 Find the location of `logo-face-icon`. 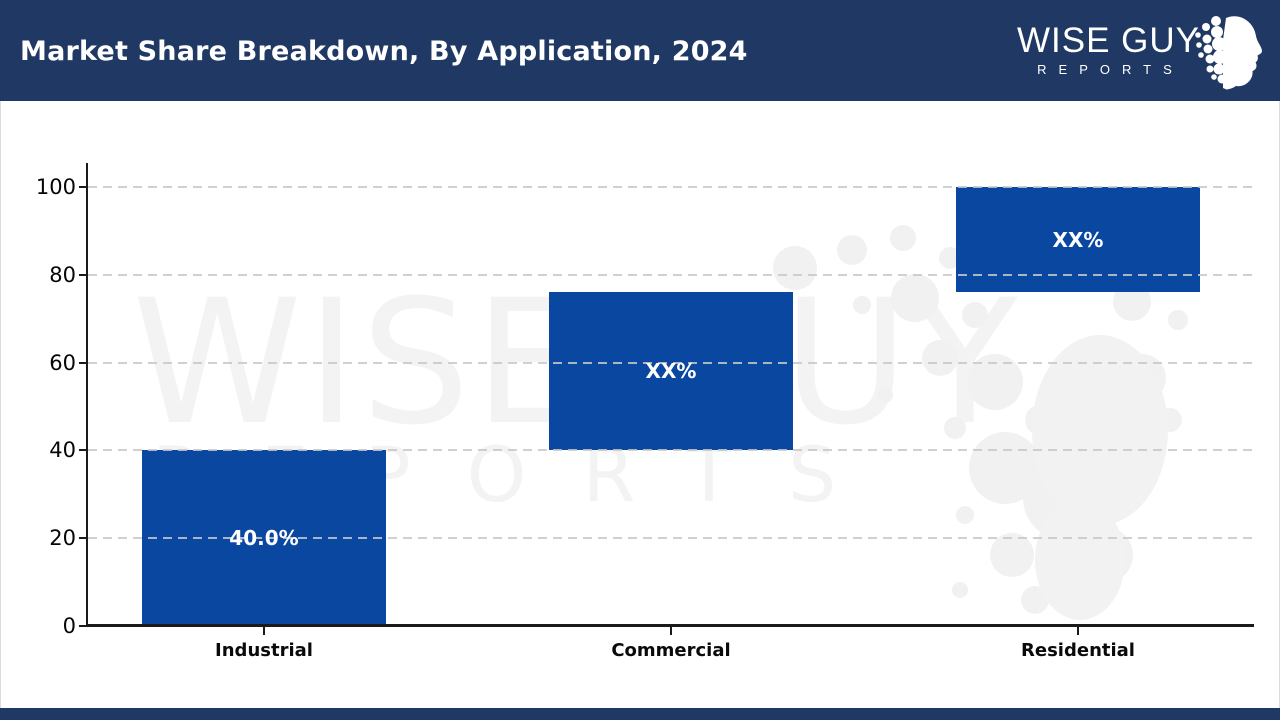

logo-face-icon is located at coordinates (1228, 53).